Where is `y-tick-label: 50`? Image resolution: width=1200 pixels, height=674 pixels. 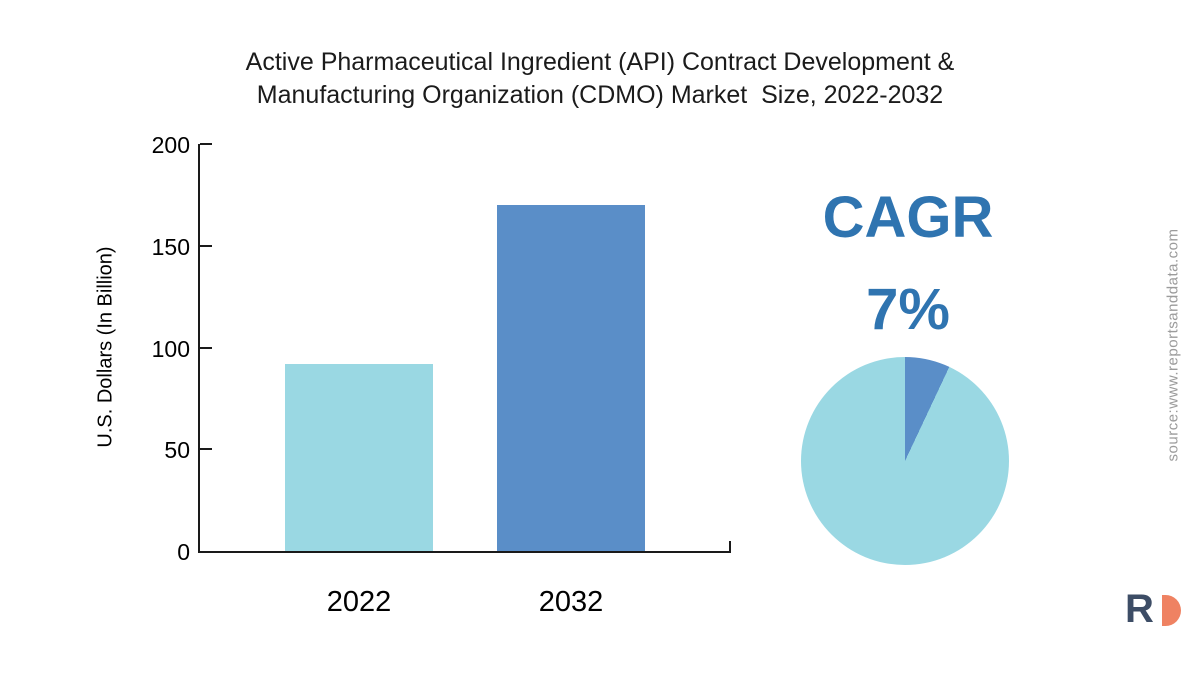 y-tick-label: 50 is located at coordinates (177, 450).